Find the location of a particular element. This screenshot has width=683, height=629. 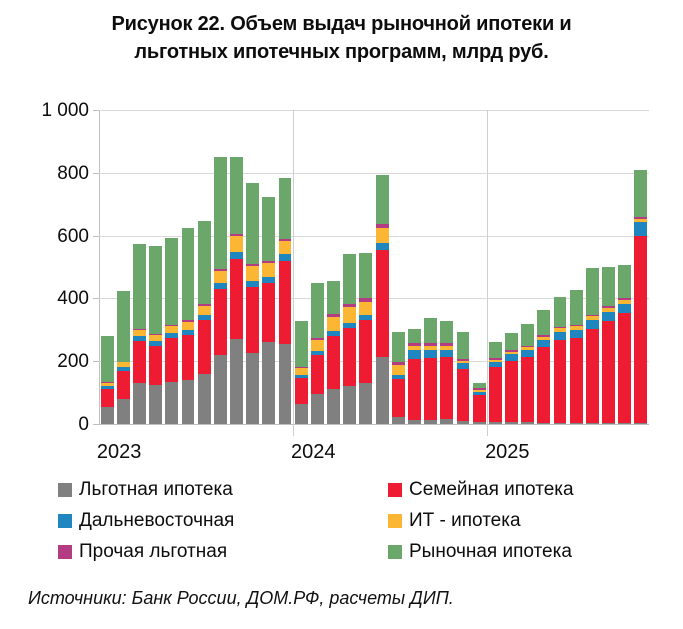

gridline is located at coordinates (374, 299).